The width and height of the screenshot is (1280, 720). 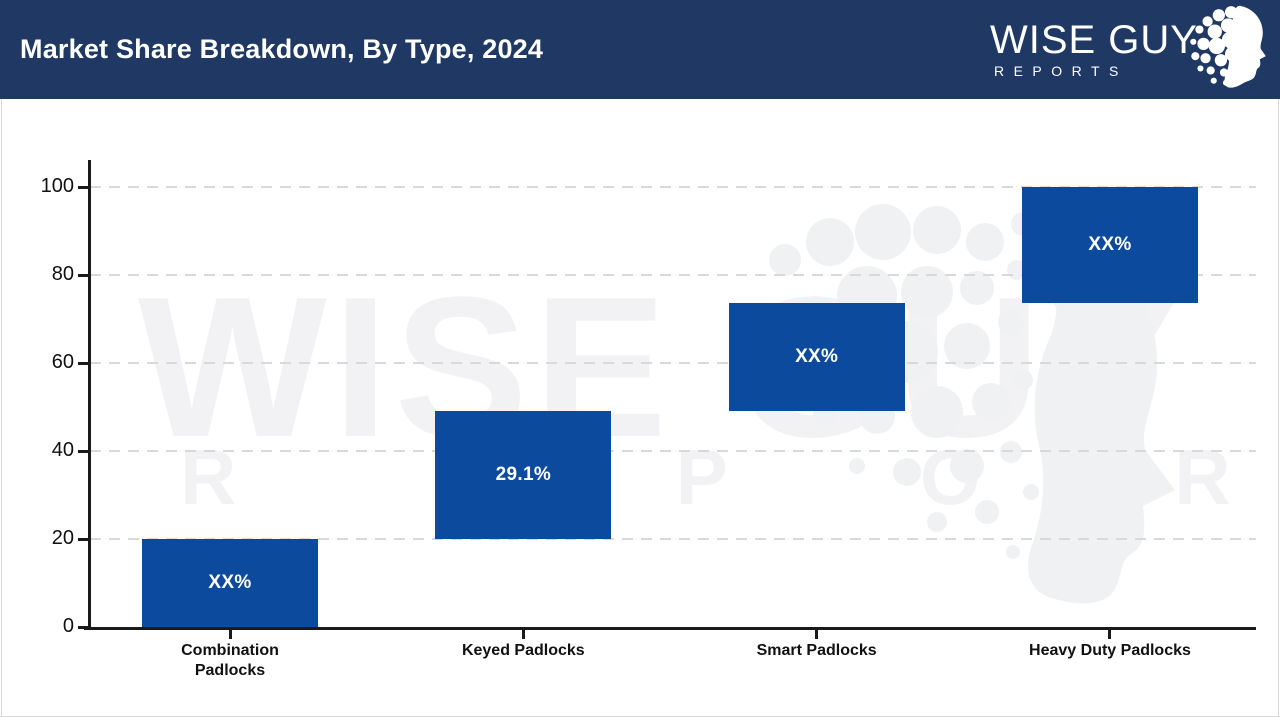 I want to click on wiseguy-logo: WISE GUY REPORTS, so click(x=1129, y=50).